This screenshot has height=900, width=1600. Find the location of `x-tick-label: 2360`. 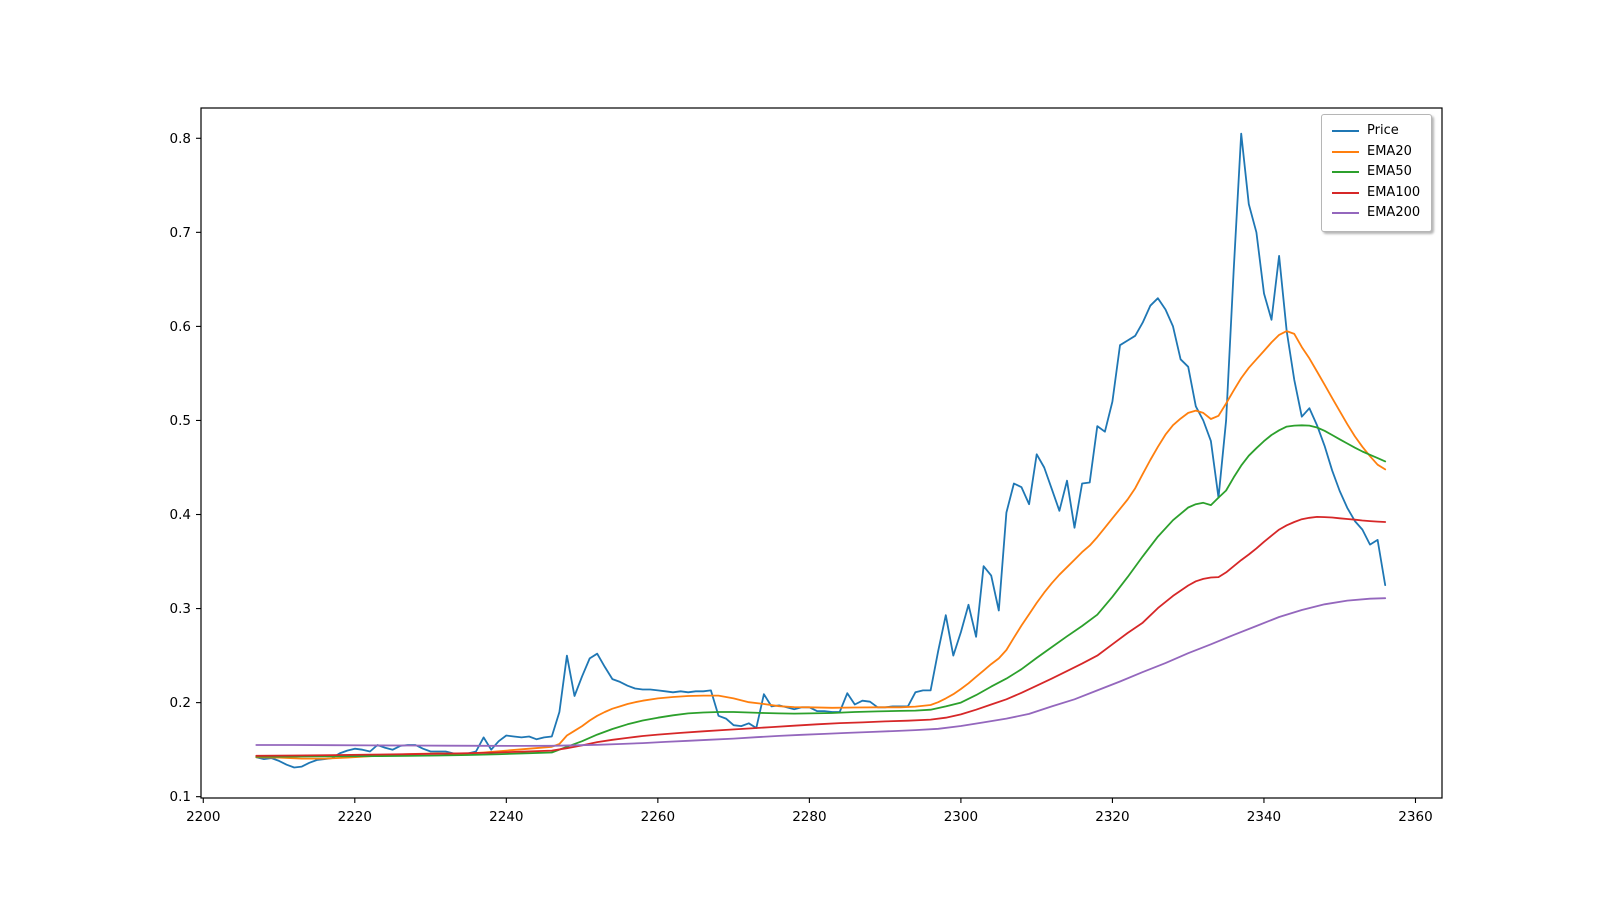

x-tick-label: 2360 is located at coordinates (1415, 817).